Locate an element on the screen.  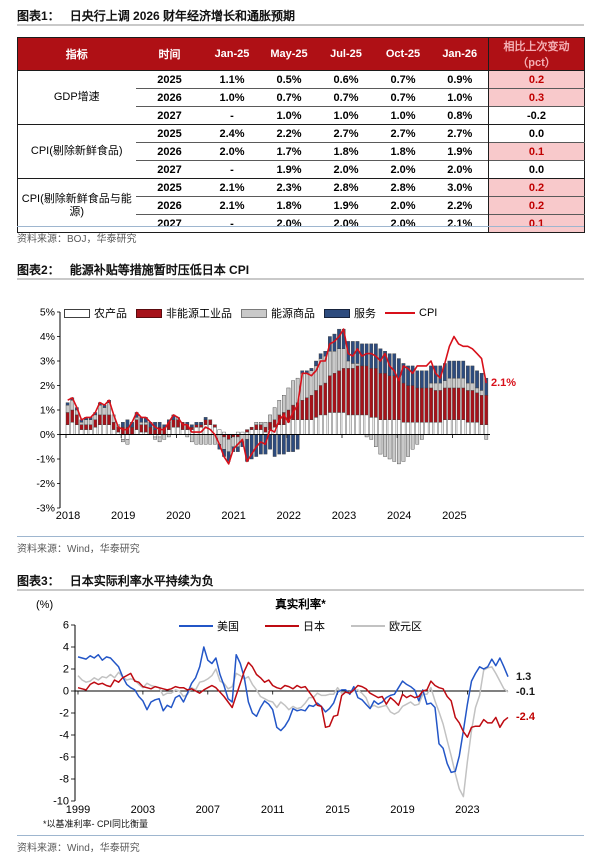
year-cell: 2025 is located at coordinates (169, 187).